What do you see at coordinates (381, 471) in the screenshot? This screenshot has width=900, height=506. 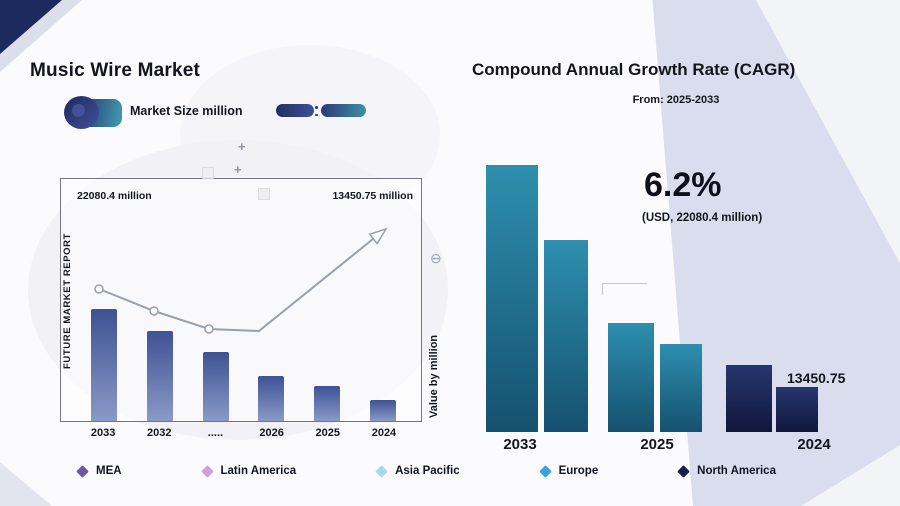 I see `asia-pacific-diamond-icon` at bounding box center [381, 471].